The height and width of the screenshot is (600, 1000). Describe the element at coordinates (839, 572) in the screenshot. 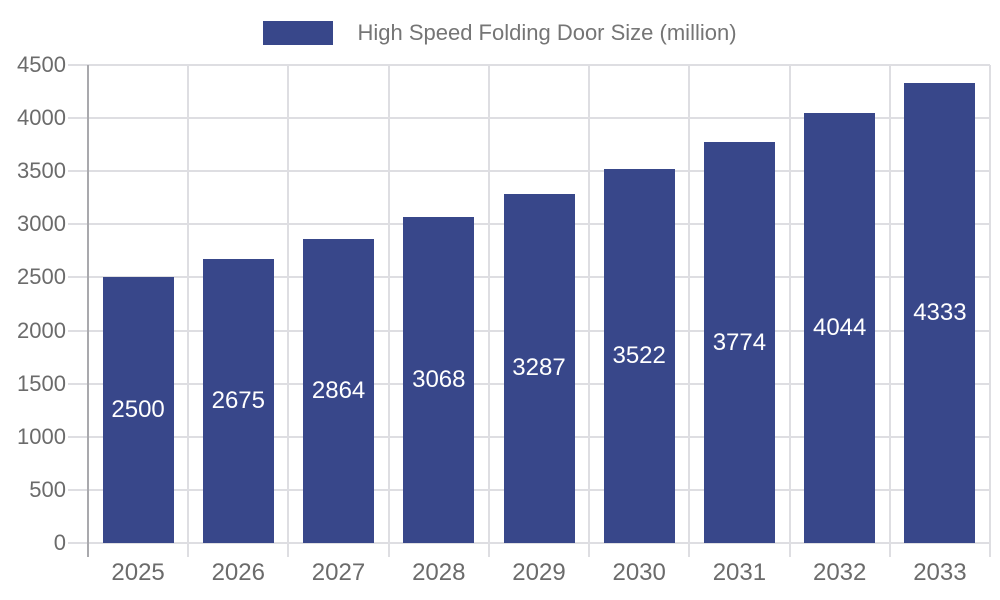

I see `x-axis-tick-label: 2032` at that location.